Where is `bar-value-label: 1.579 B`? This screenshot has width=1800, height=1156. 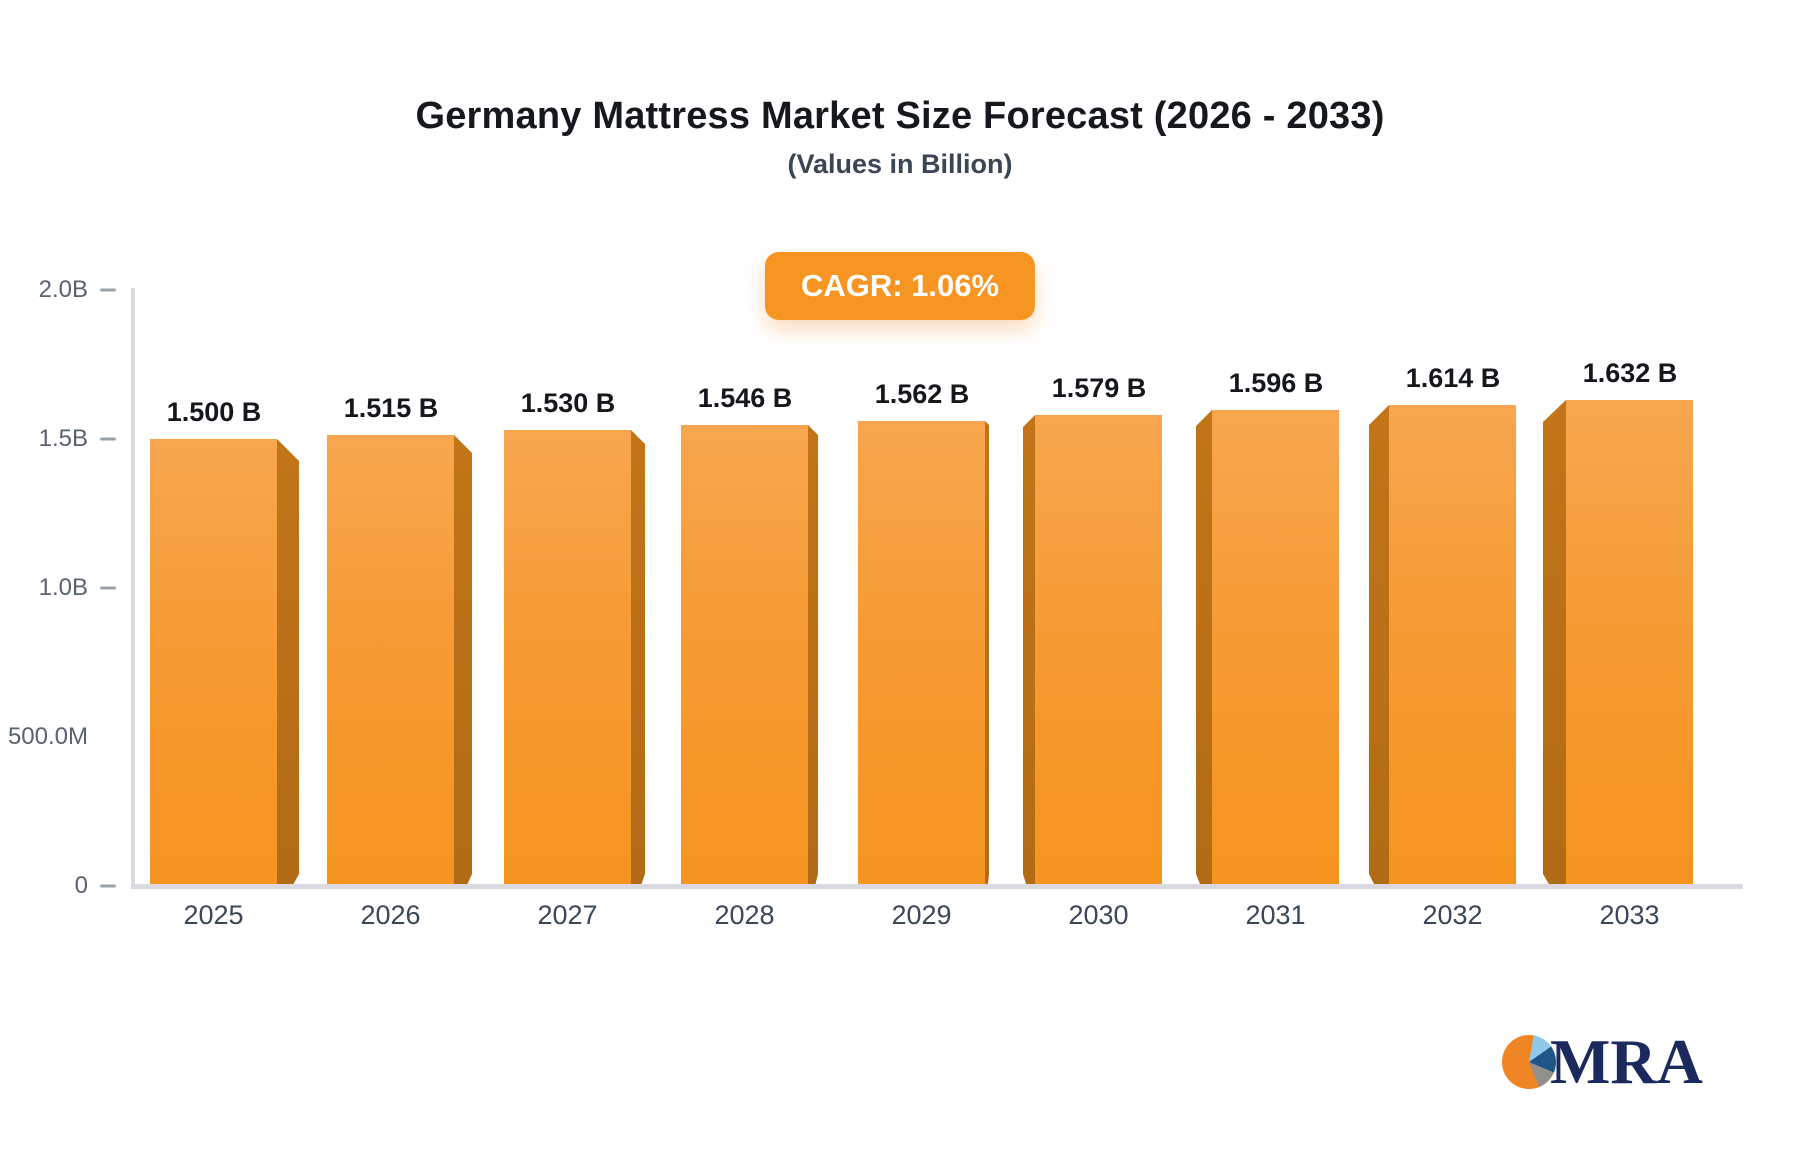 bar-value-label: 1.579 B is located at coordinates (1099, 388).